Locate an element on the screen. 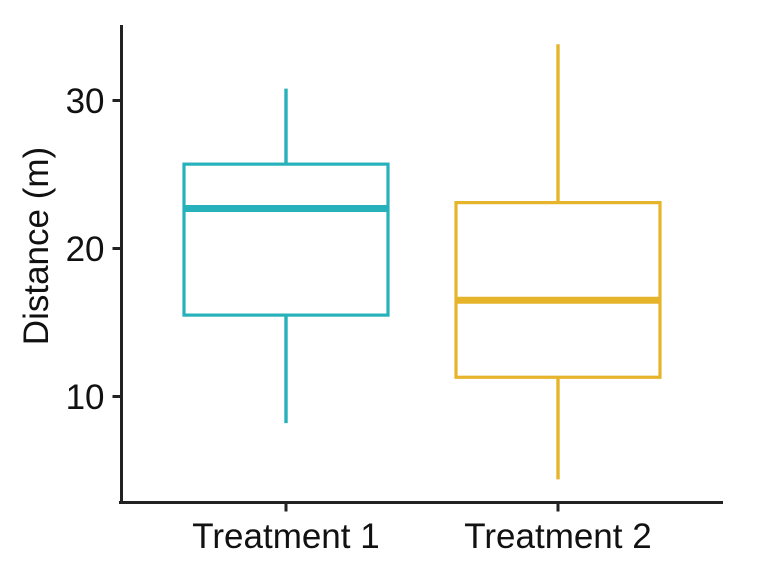 This screenshot has height=580, width=768. y-tick-label: 30 is located at coordinates (85, 101).